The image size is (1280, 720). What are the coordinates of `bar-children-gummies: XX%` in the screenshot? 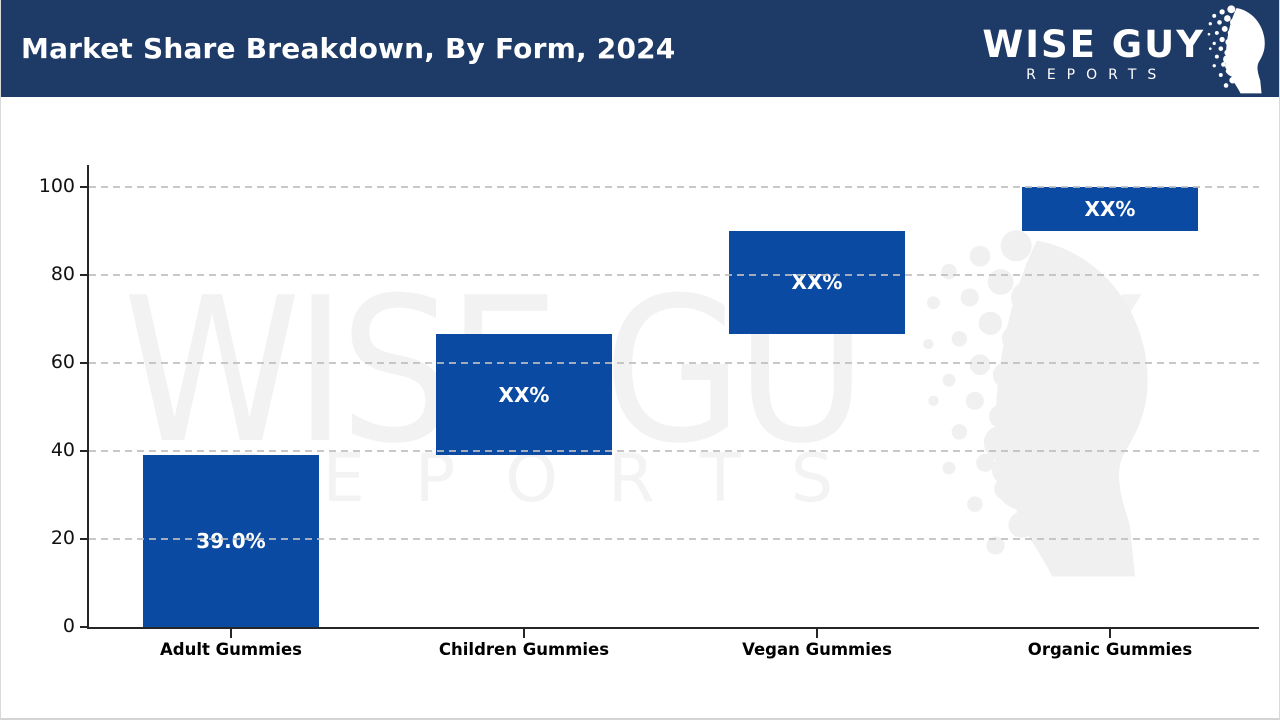 It's located at (524, 394).